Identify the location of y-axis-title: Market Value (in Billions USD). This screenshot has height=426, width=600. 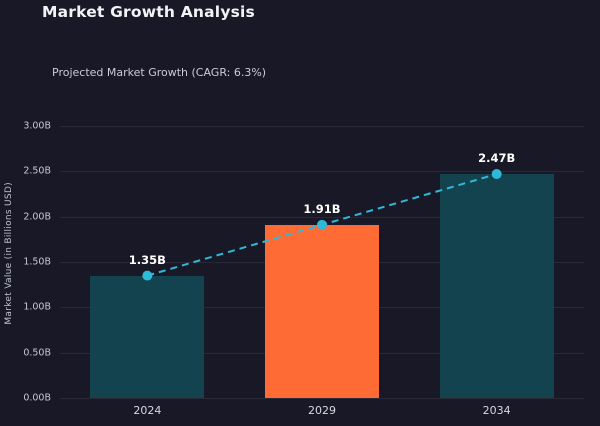
(9, 253).